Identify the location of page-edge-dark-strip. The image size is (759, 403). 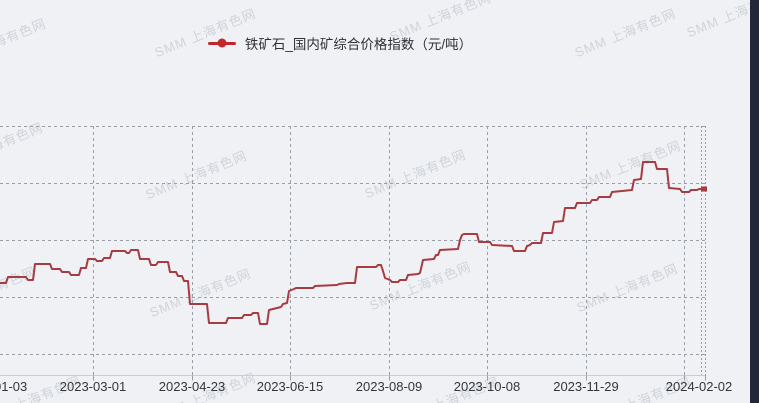
(754, 201).